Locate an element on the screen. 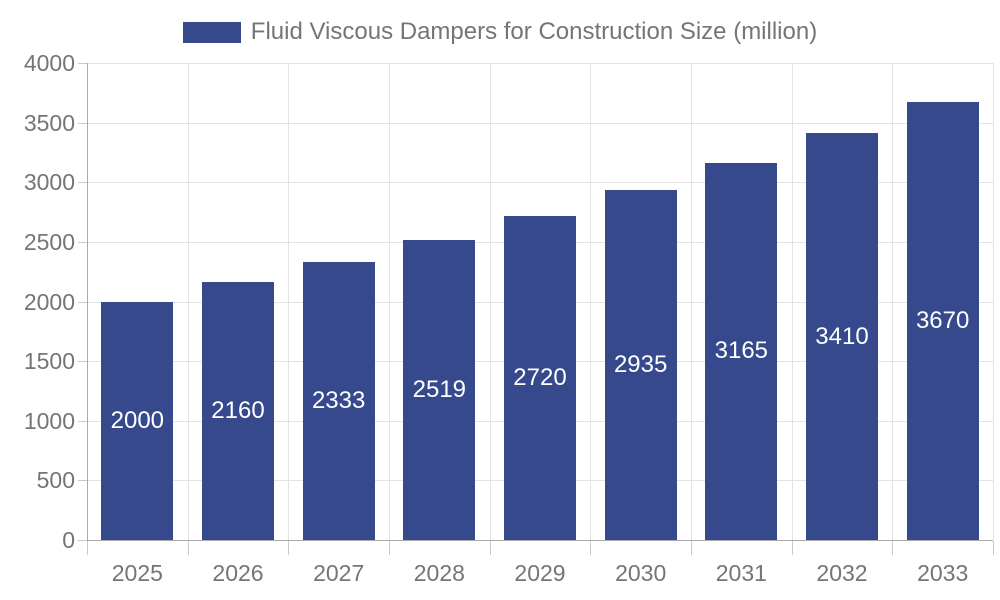  x-axis-tick-label: 2033 is located at coordinates (943, 573).